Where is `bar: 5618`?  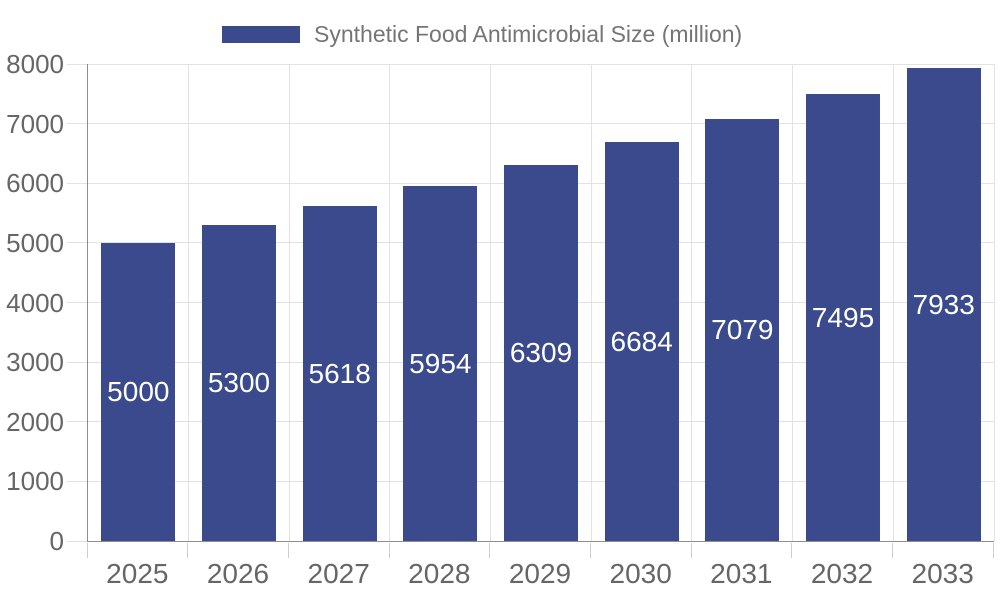
bar: 5618 is located at coordinates (339, 373).